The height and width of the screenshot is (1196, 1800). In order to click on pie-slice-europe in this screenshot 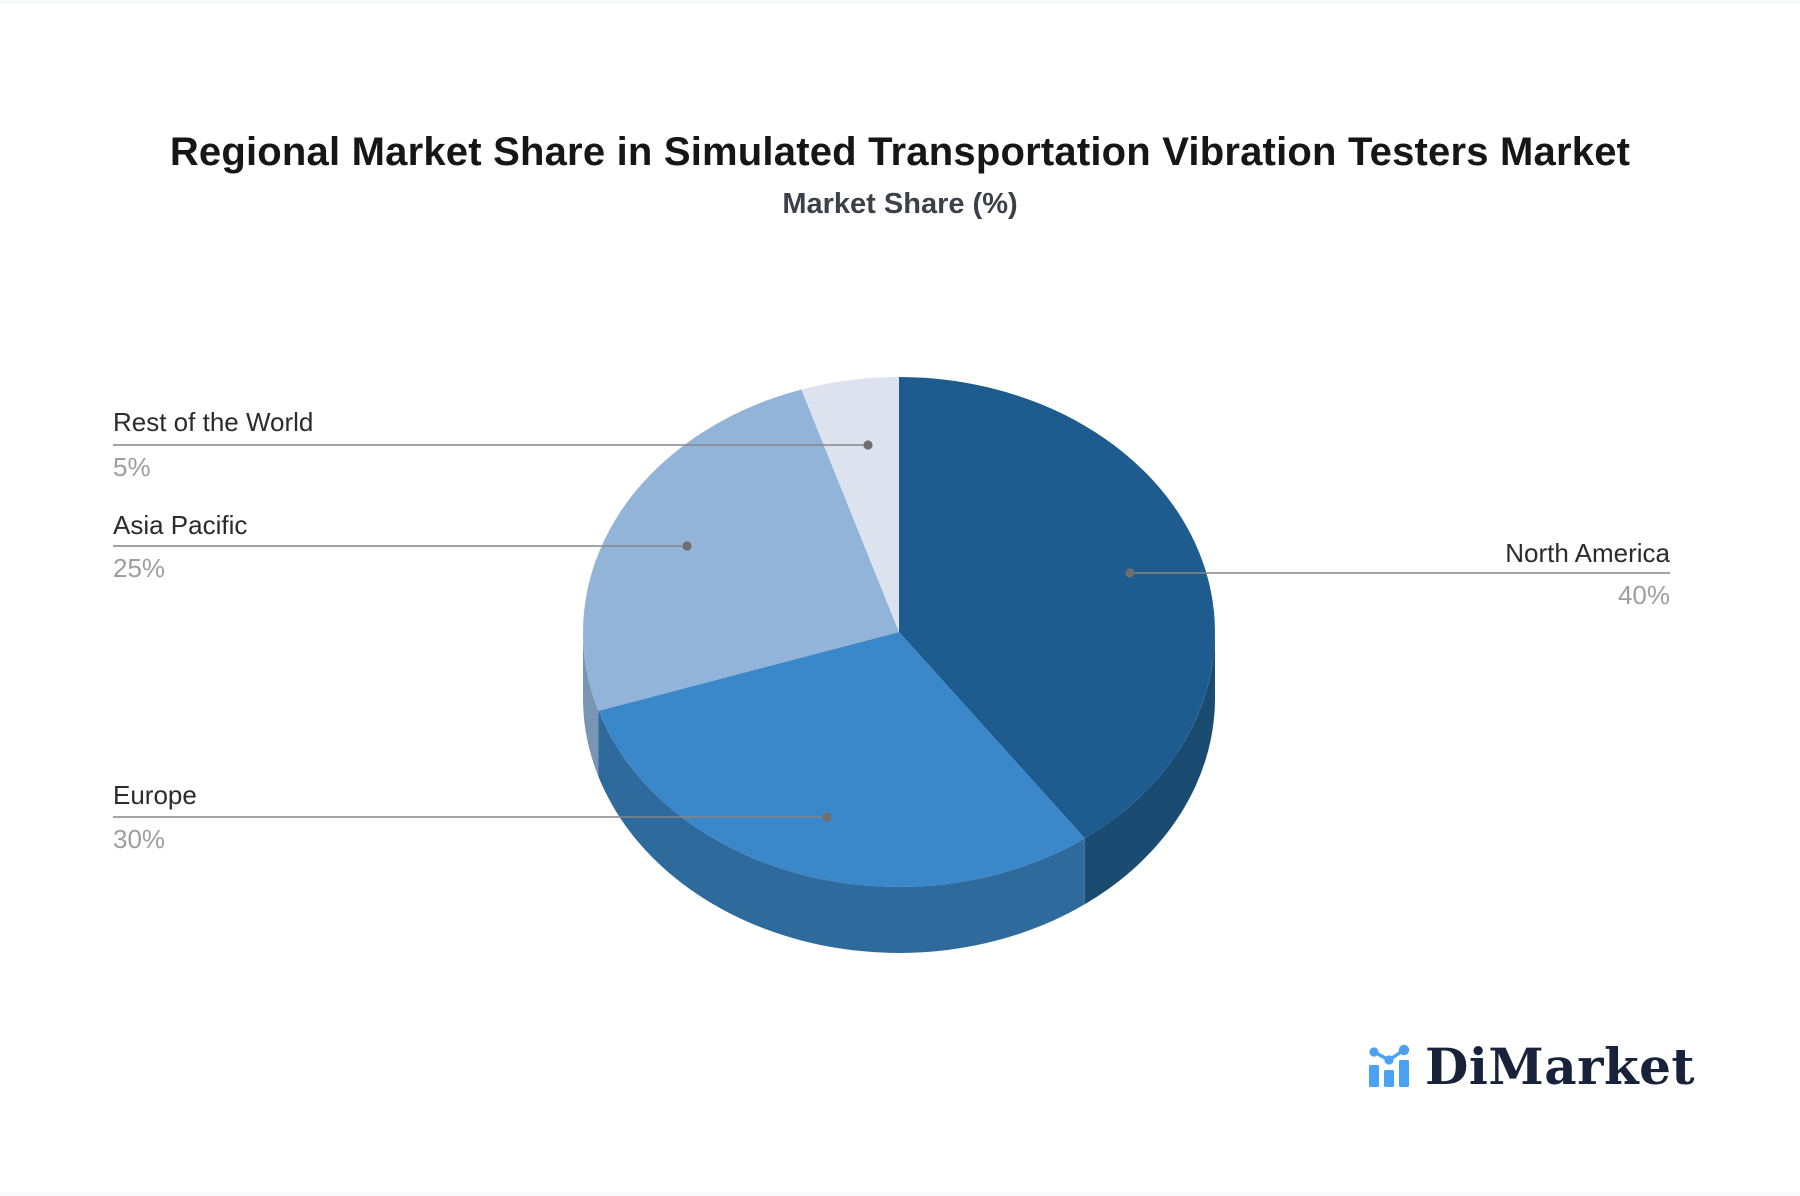, I will do `click(841, 759)`.